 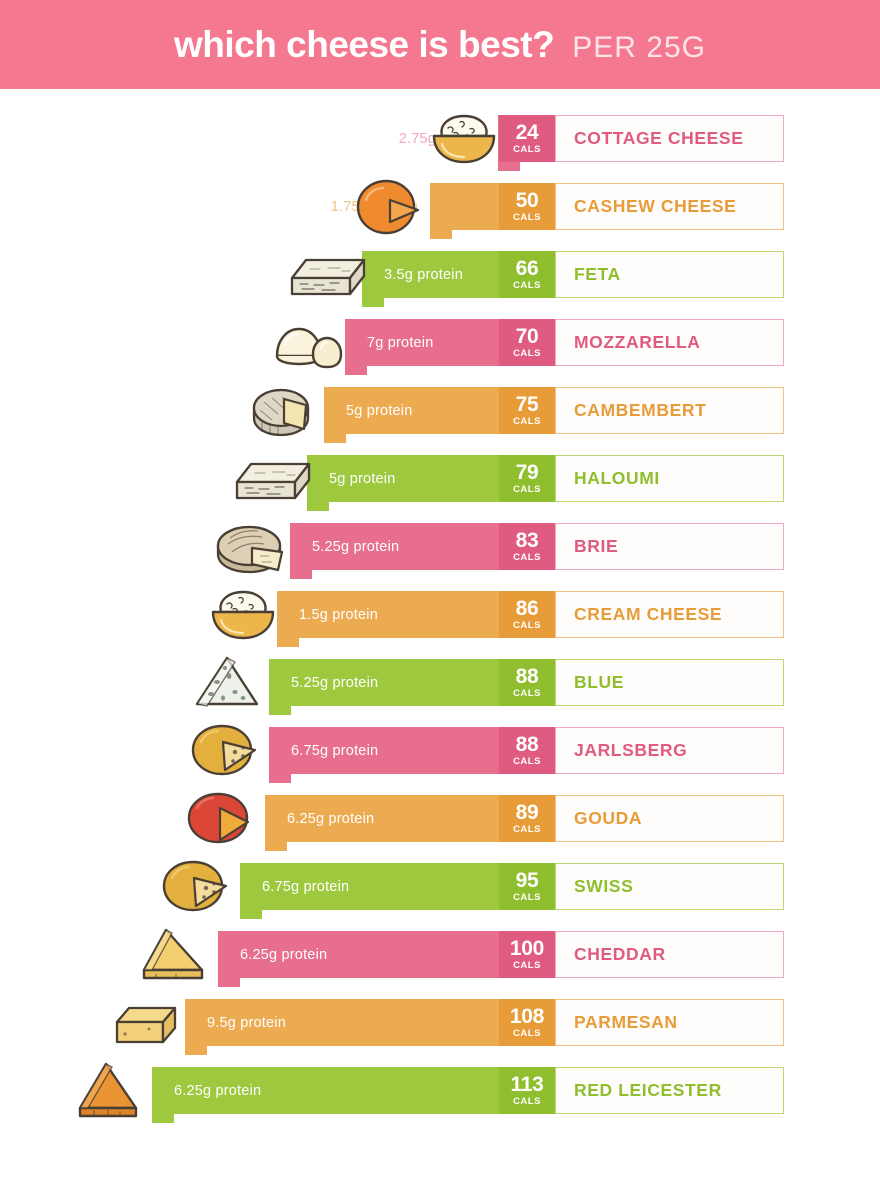 I want to click on calorie-bar: 3.5g protein 66 CALS, so click(x=458, y=274).